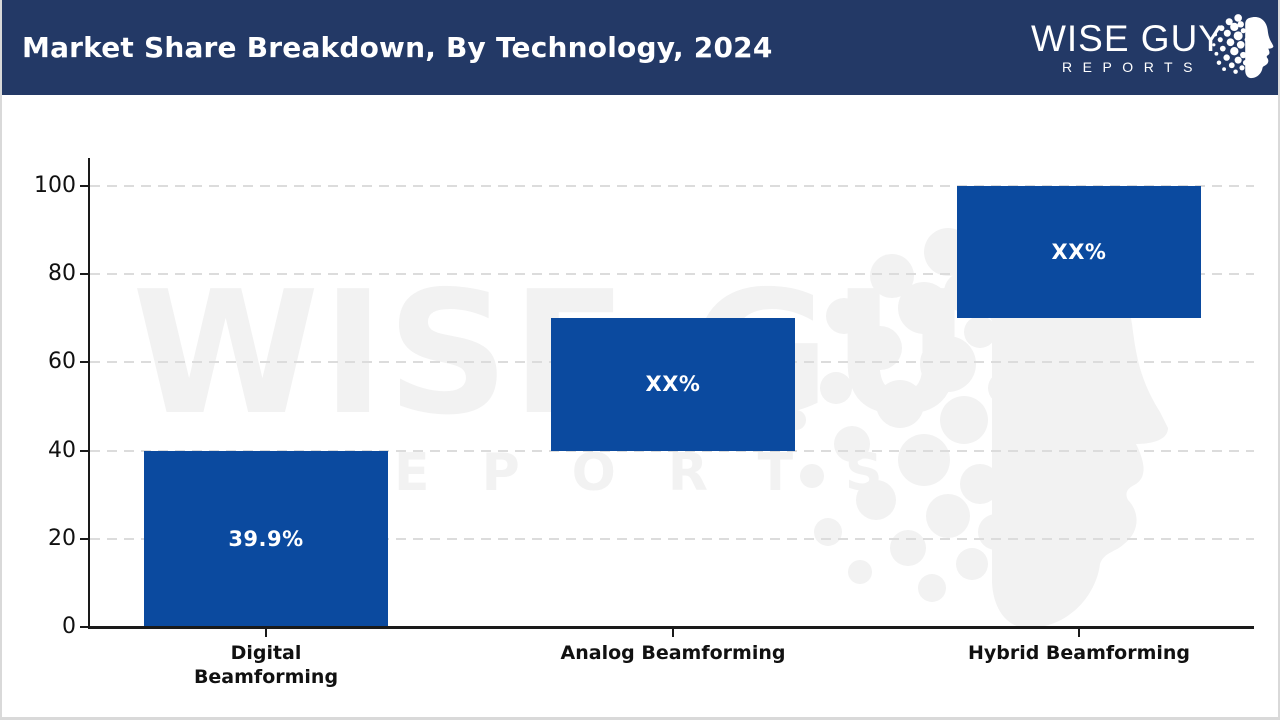  What do you see at coordinates (89, 393) in the screenshot?
I see `y-axis` at bounding box center [89, 393].